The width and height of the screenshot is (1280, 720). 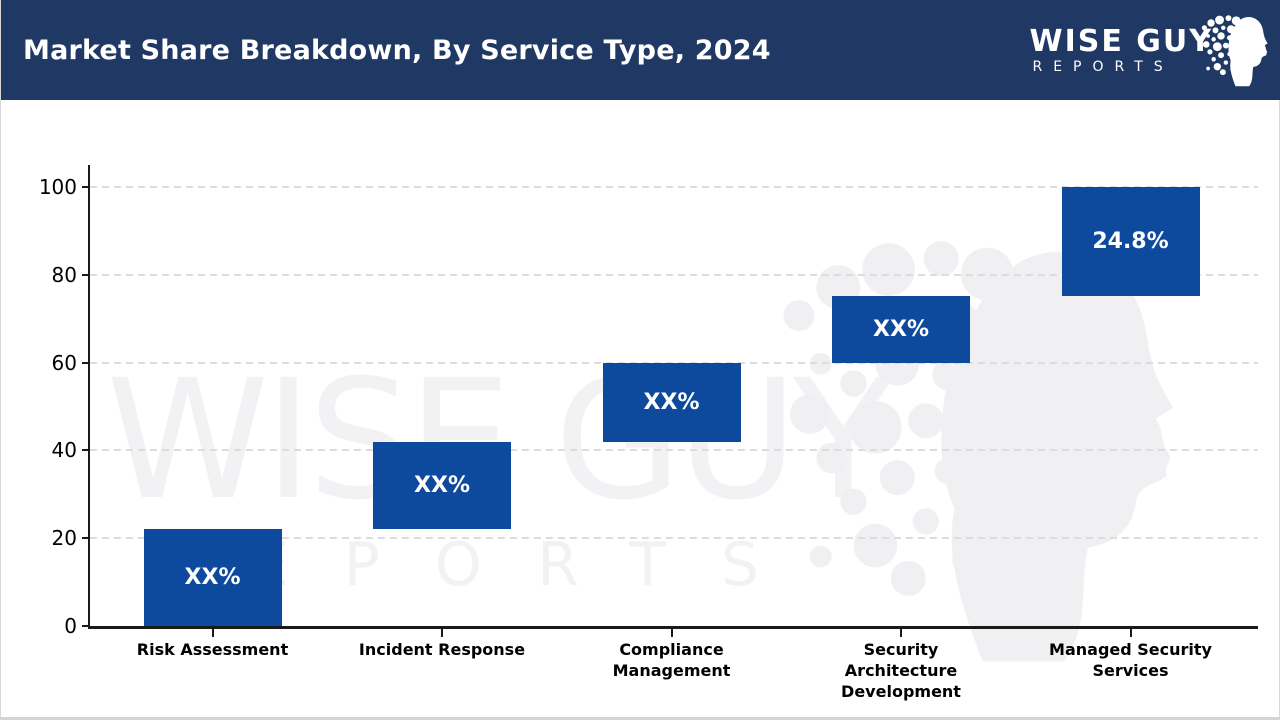 I want to click on brand-logo-text: WISE GUY REPORTS, so click(x=1121, y=49).